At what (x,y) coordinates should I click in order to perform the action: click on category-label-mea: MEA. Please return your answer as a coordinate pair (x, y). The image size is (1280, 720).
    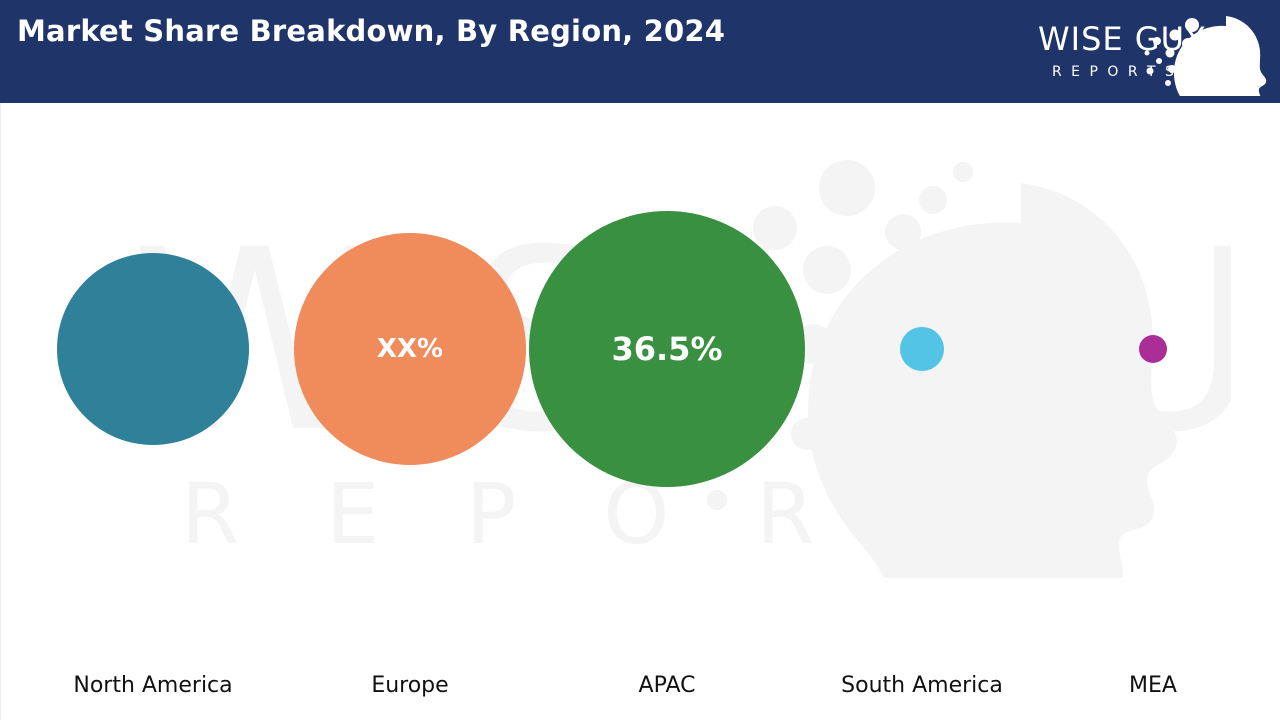
    Looking at the image, I should click on (1153, 685).